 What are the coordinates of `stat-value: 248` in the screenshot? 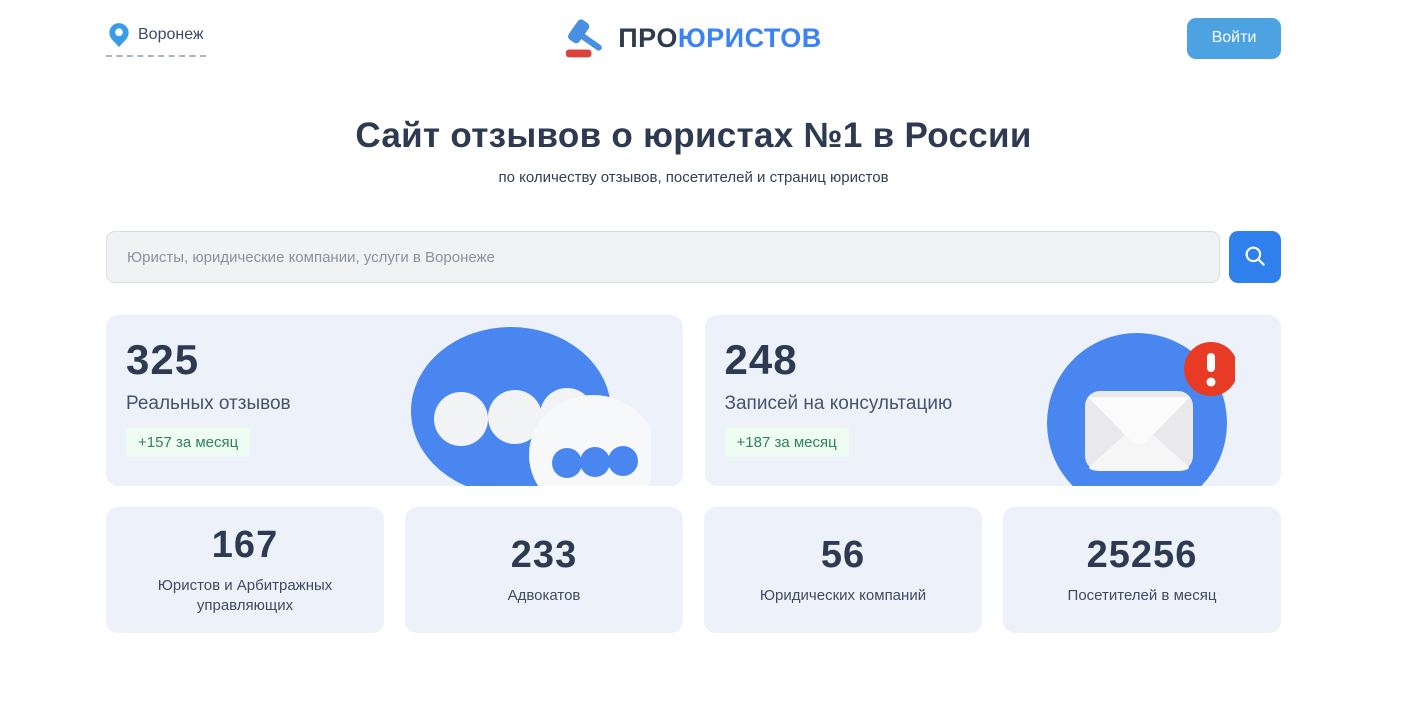 It's located at (761, 359).